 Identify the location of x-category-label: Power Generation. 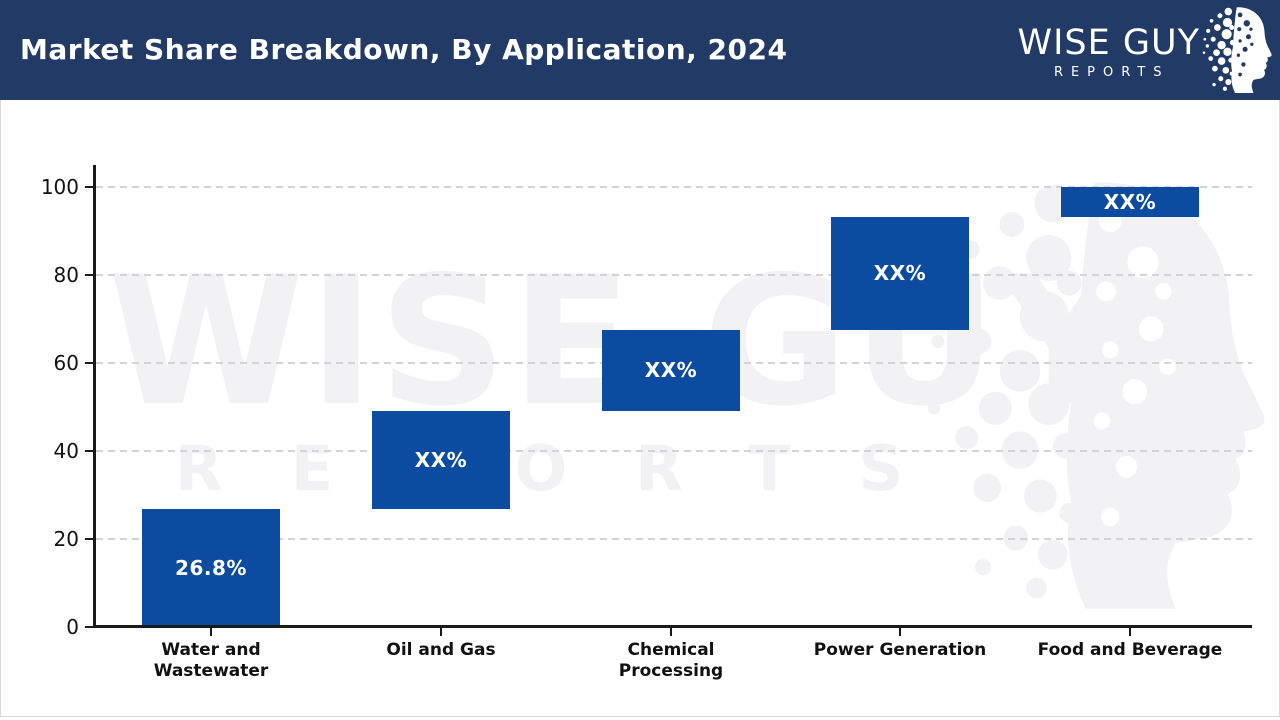
(900, 650).